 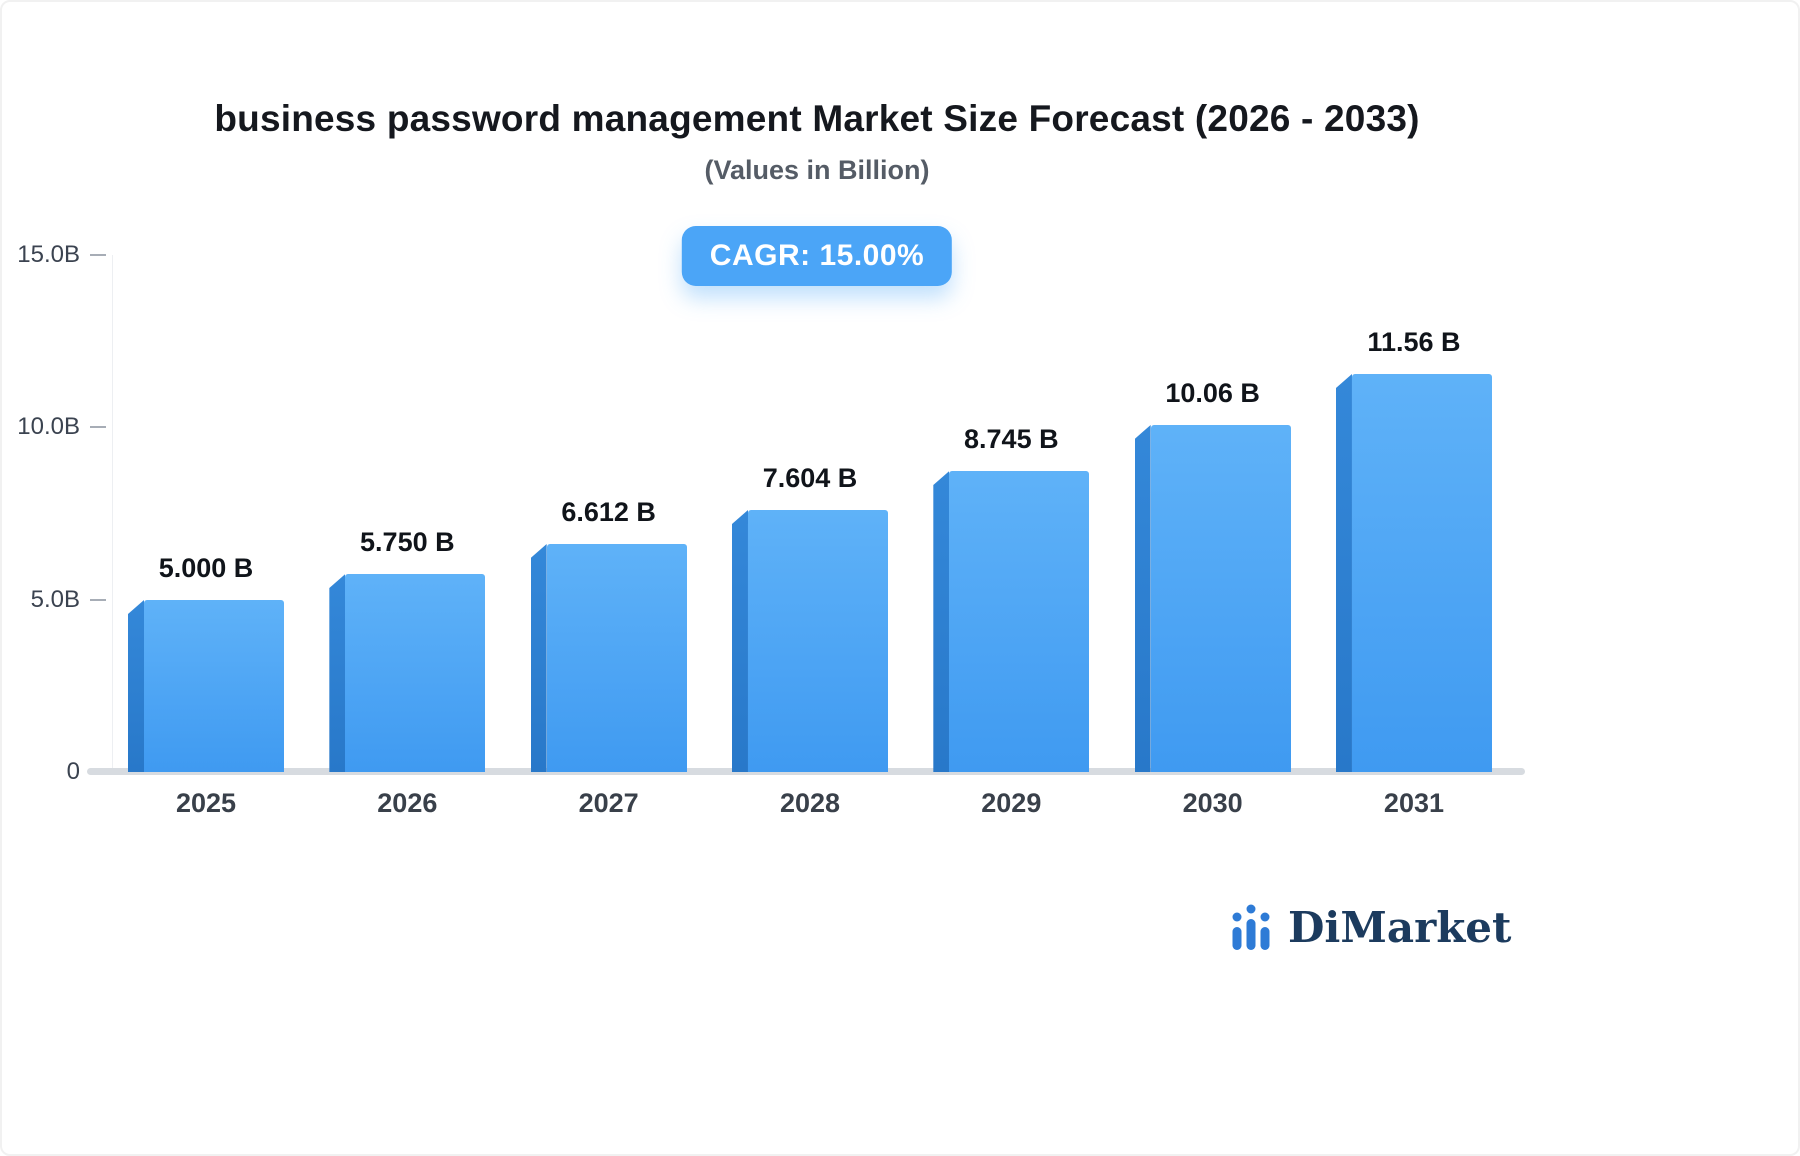 What do you see at coordinates (608, 512) in the screenshot?
I see `bar-value-label: 6.612 B` at bounding box center [608, 512].